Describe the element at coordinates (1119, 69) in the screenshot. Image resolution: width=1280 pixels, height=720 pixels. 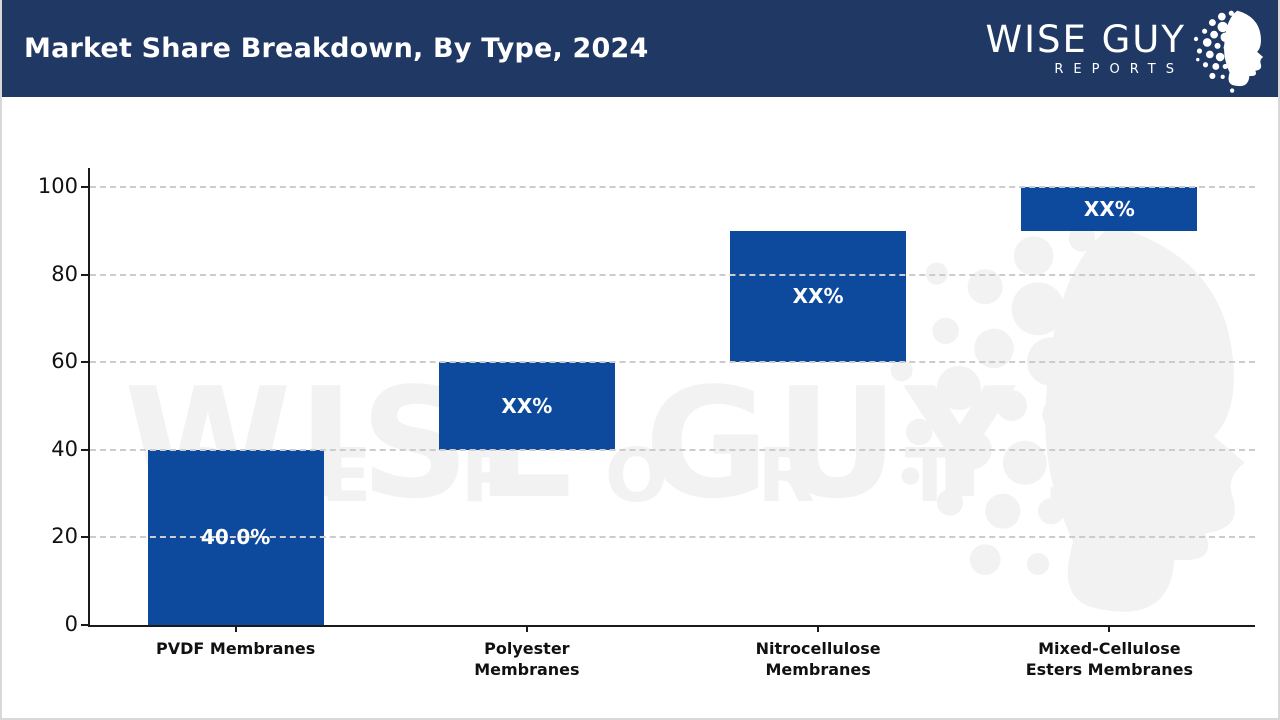
I see `logo-subtitle: REPORTS` at that location.